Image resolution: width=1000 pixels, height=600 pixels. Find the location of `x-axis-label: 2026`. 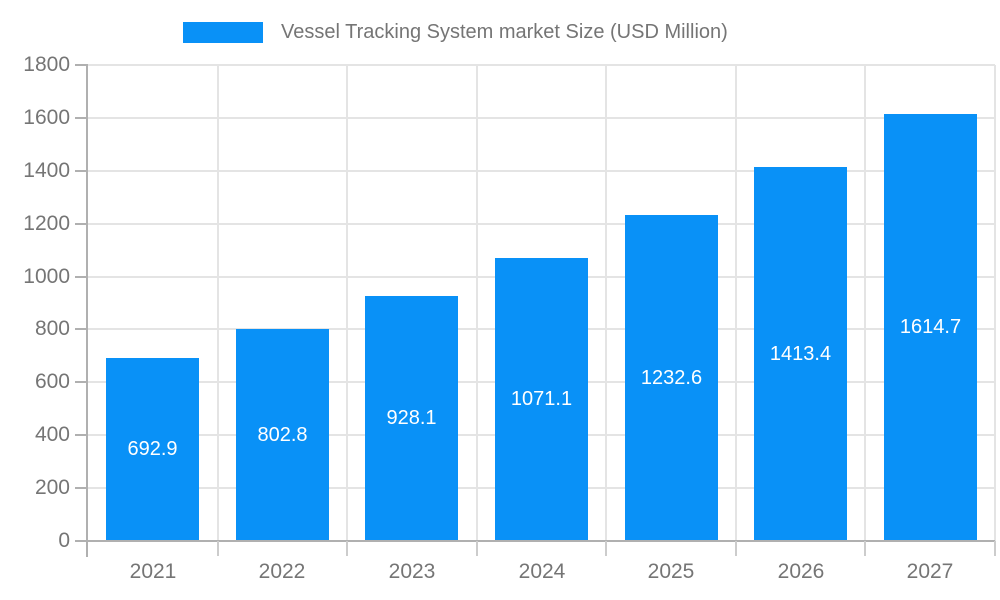

x-axis-label: 2026 is located at coordinates (801, 571).